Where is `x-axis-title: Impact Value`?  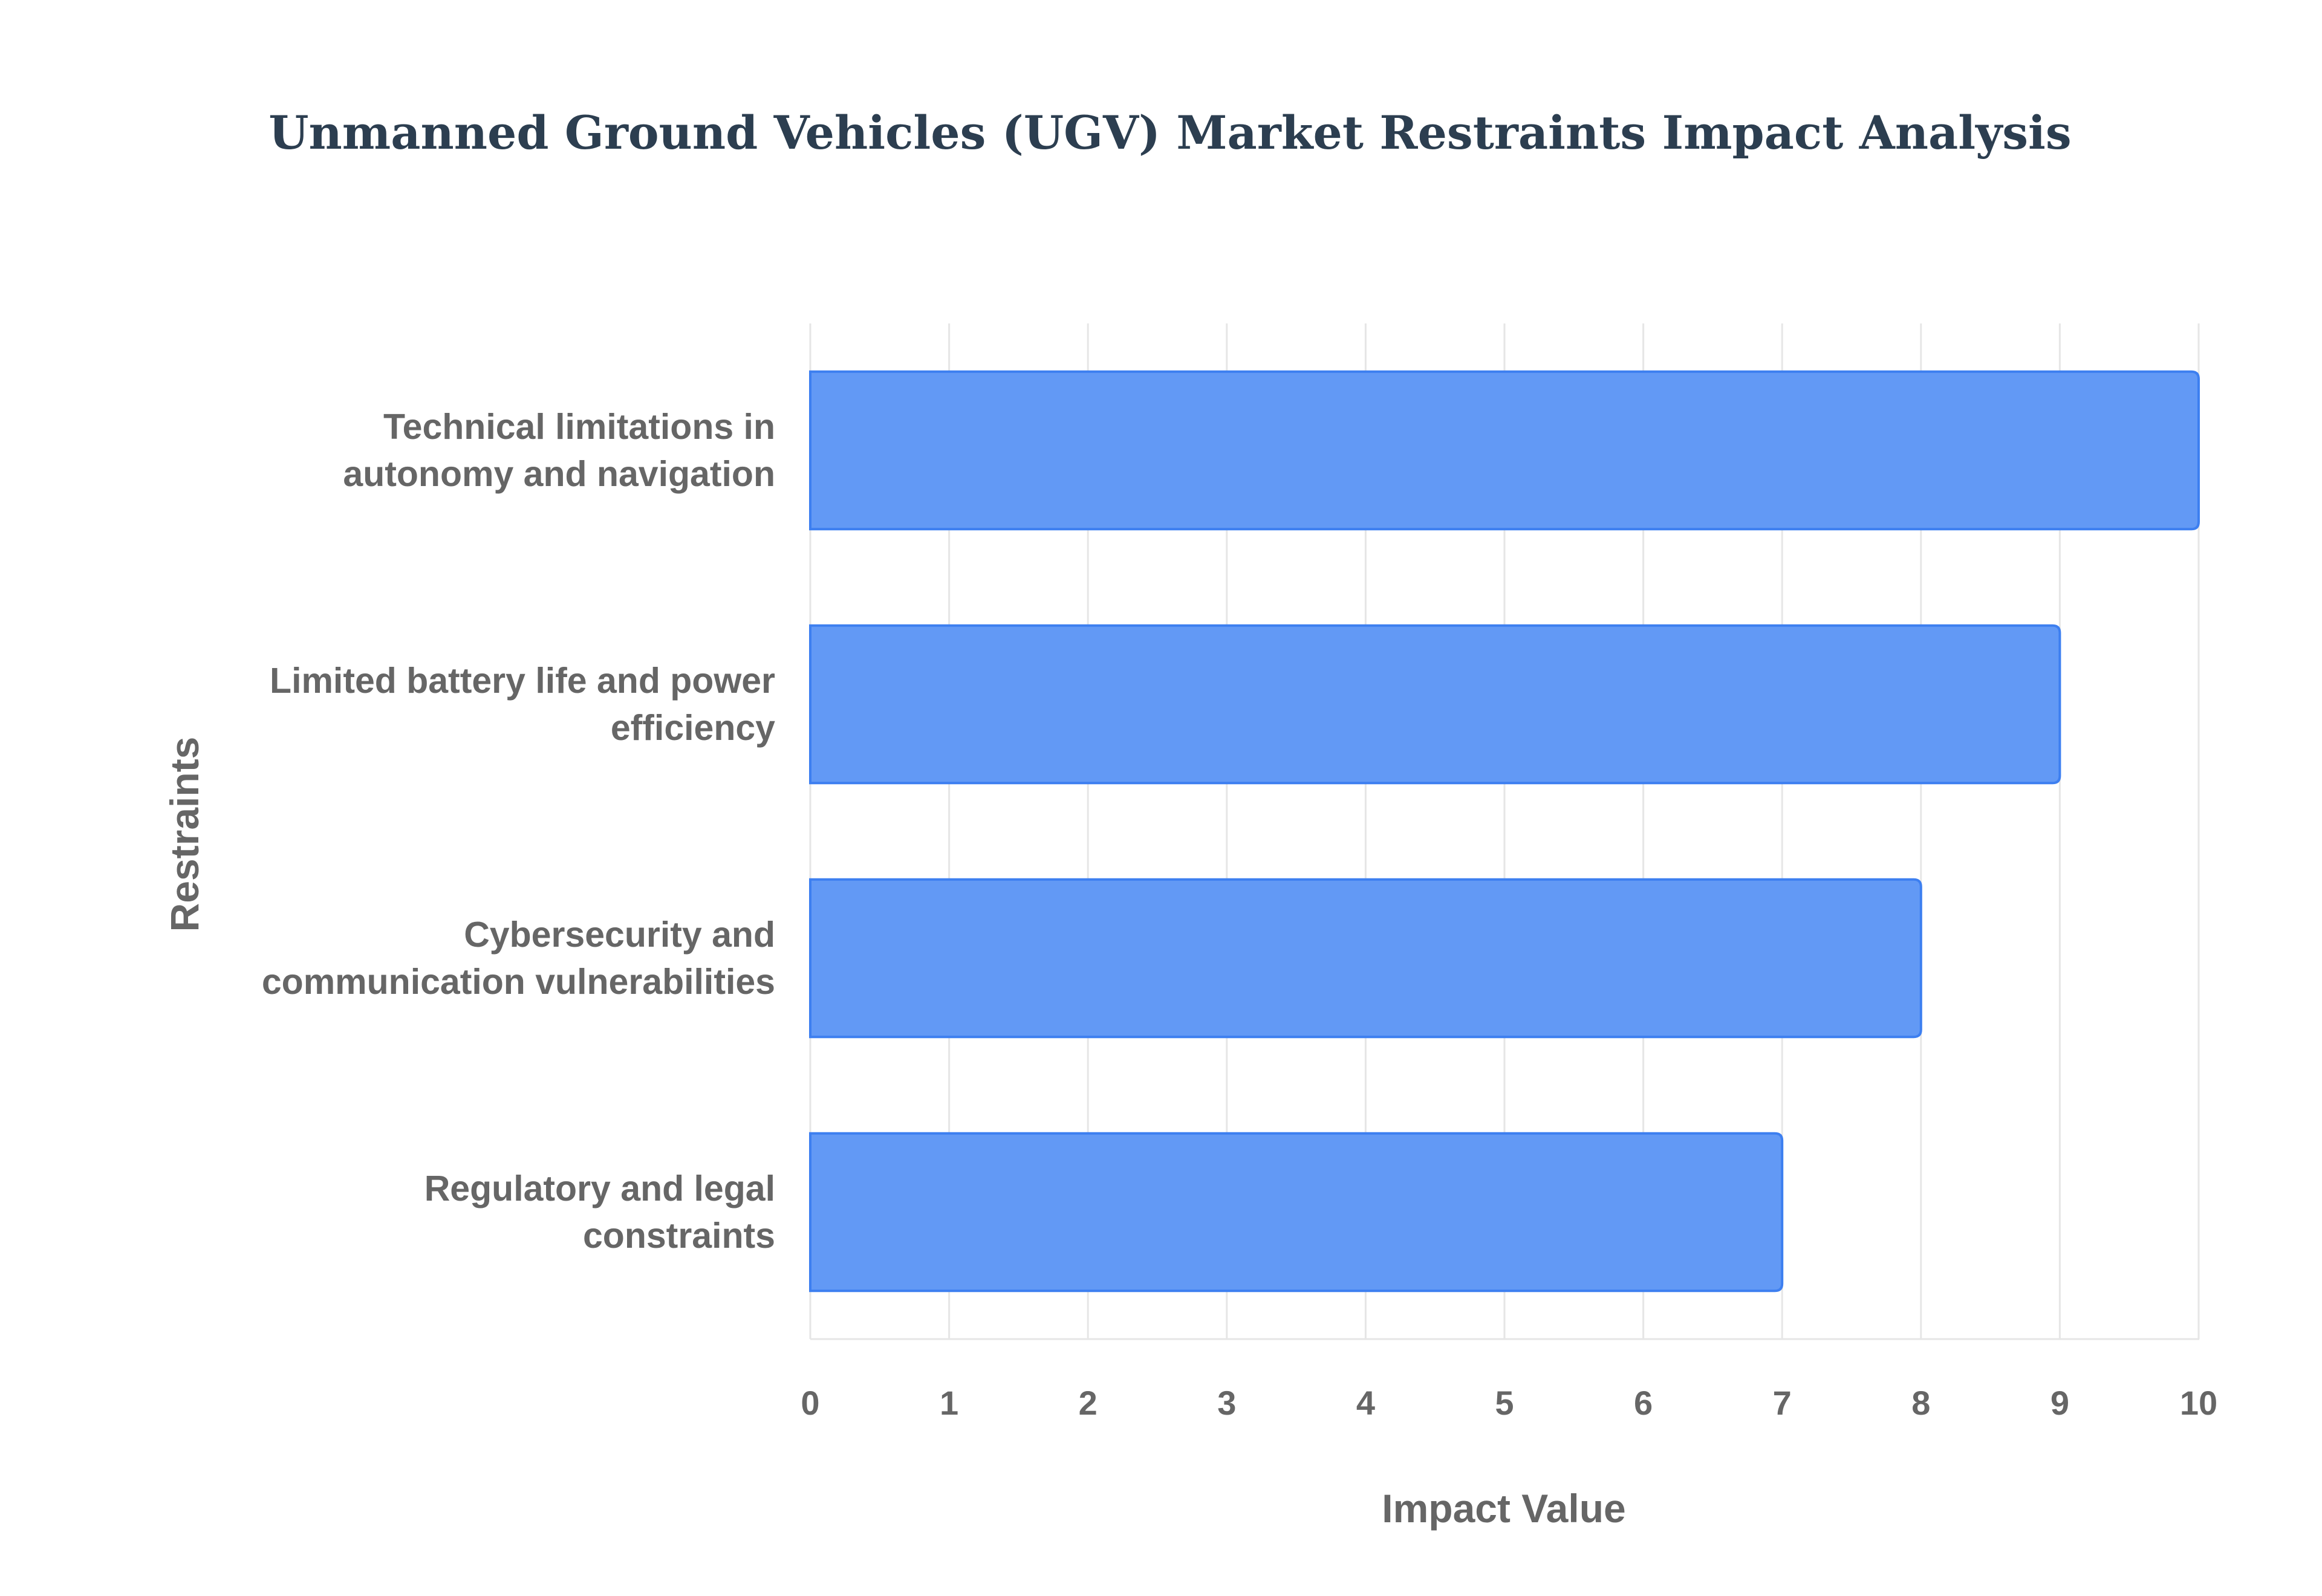 x-axis-title: Impact Value is located at coordinates (1504, 1508).